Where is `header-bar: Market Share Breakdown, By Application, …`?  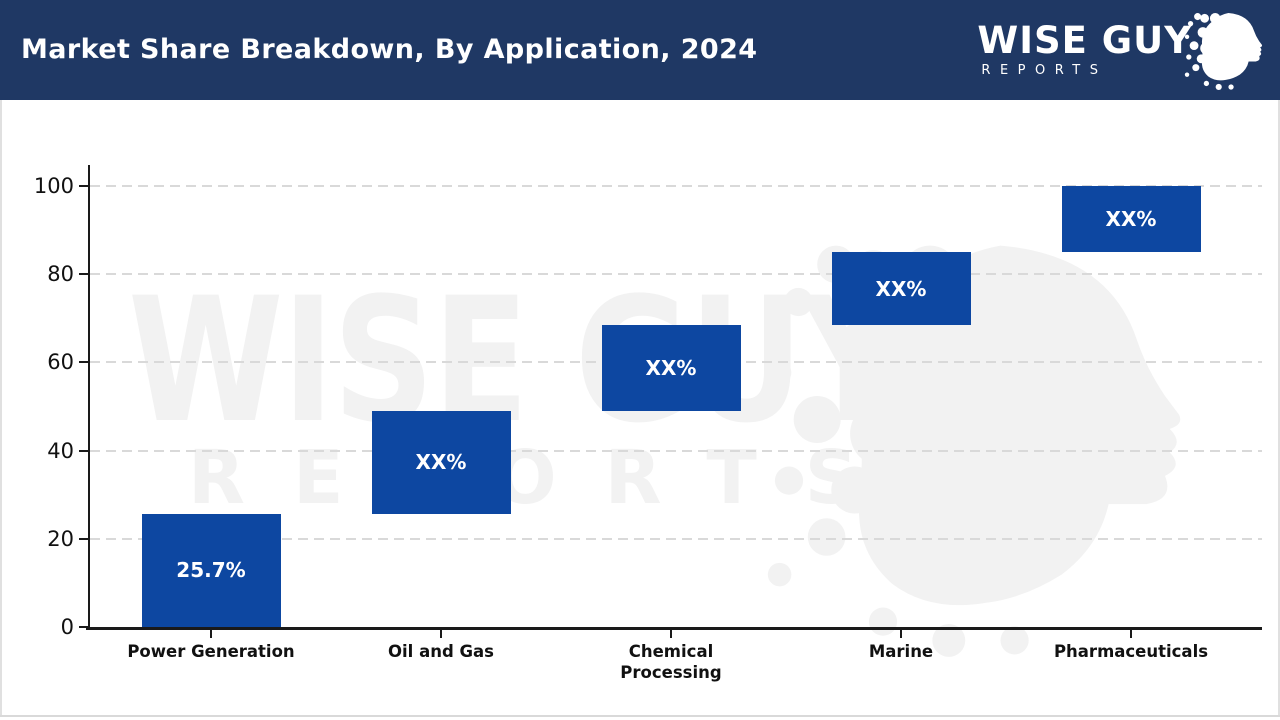
header-bar: Market Share Breakdown, By Application, … is located at coordinates (640, 50).